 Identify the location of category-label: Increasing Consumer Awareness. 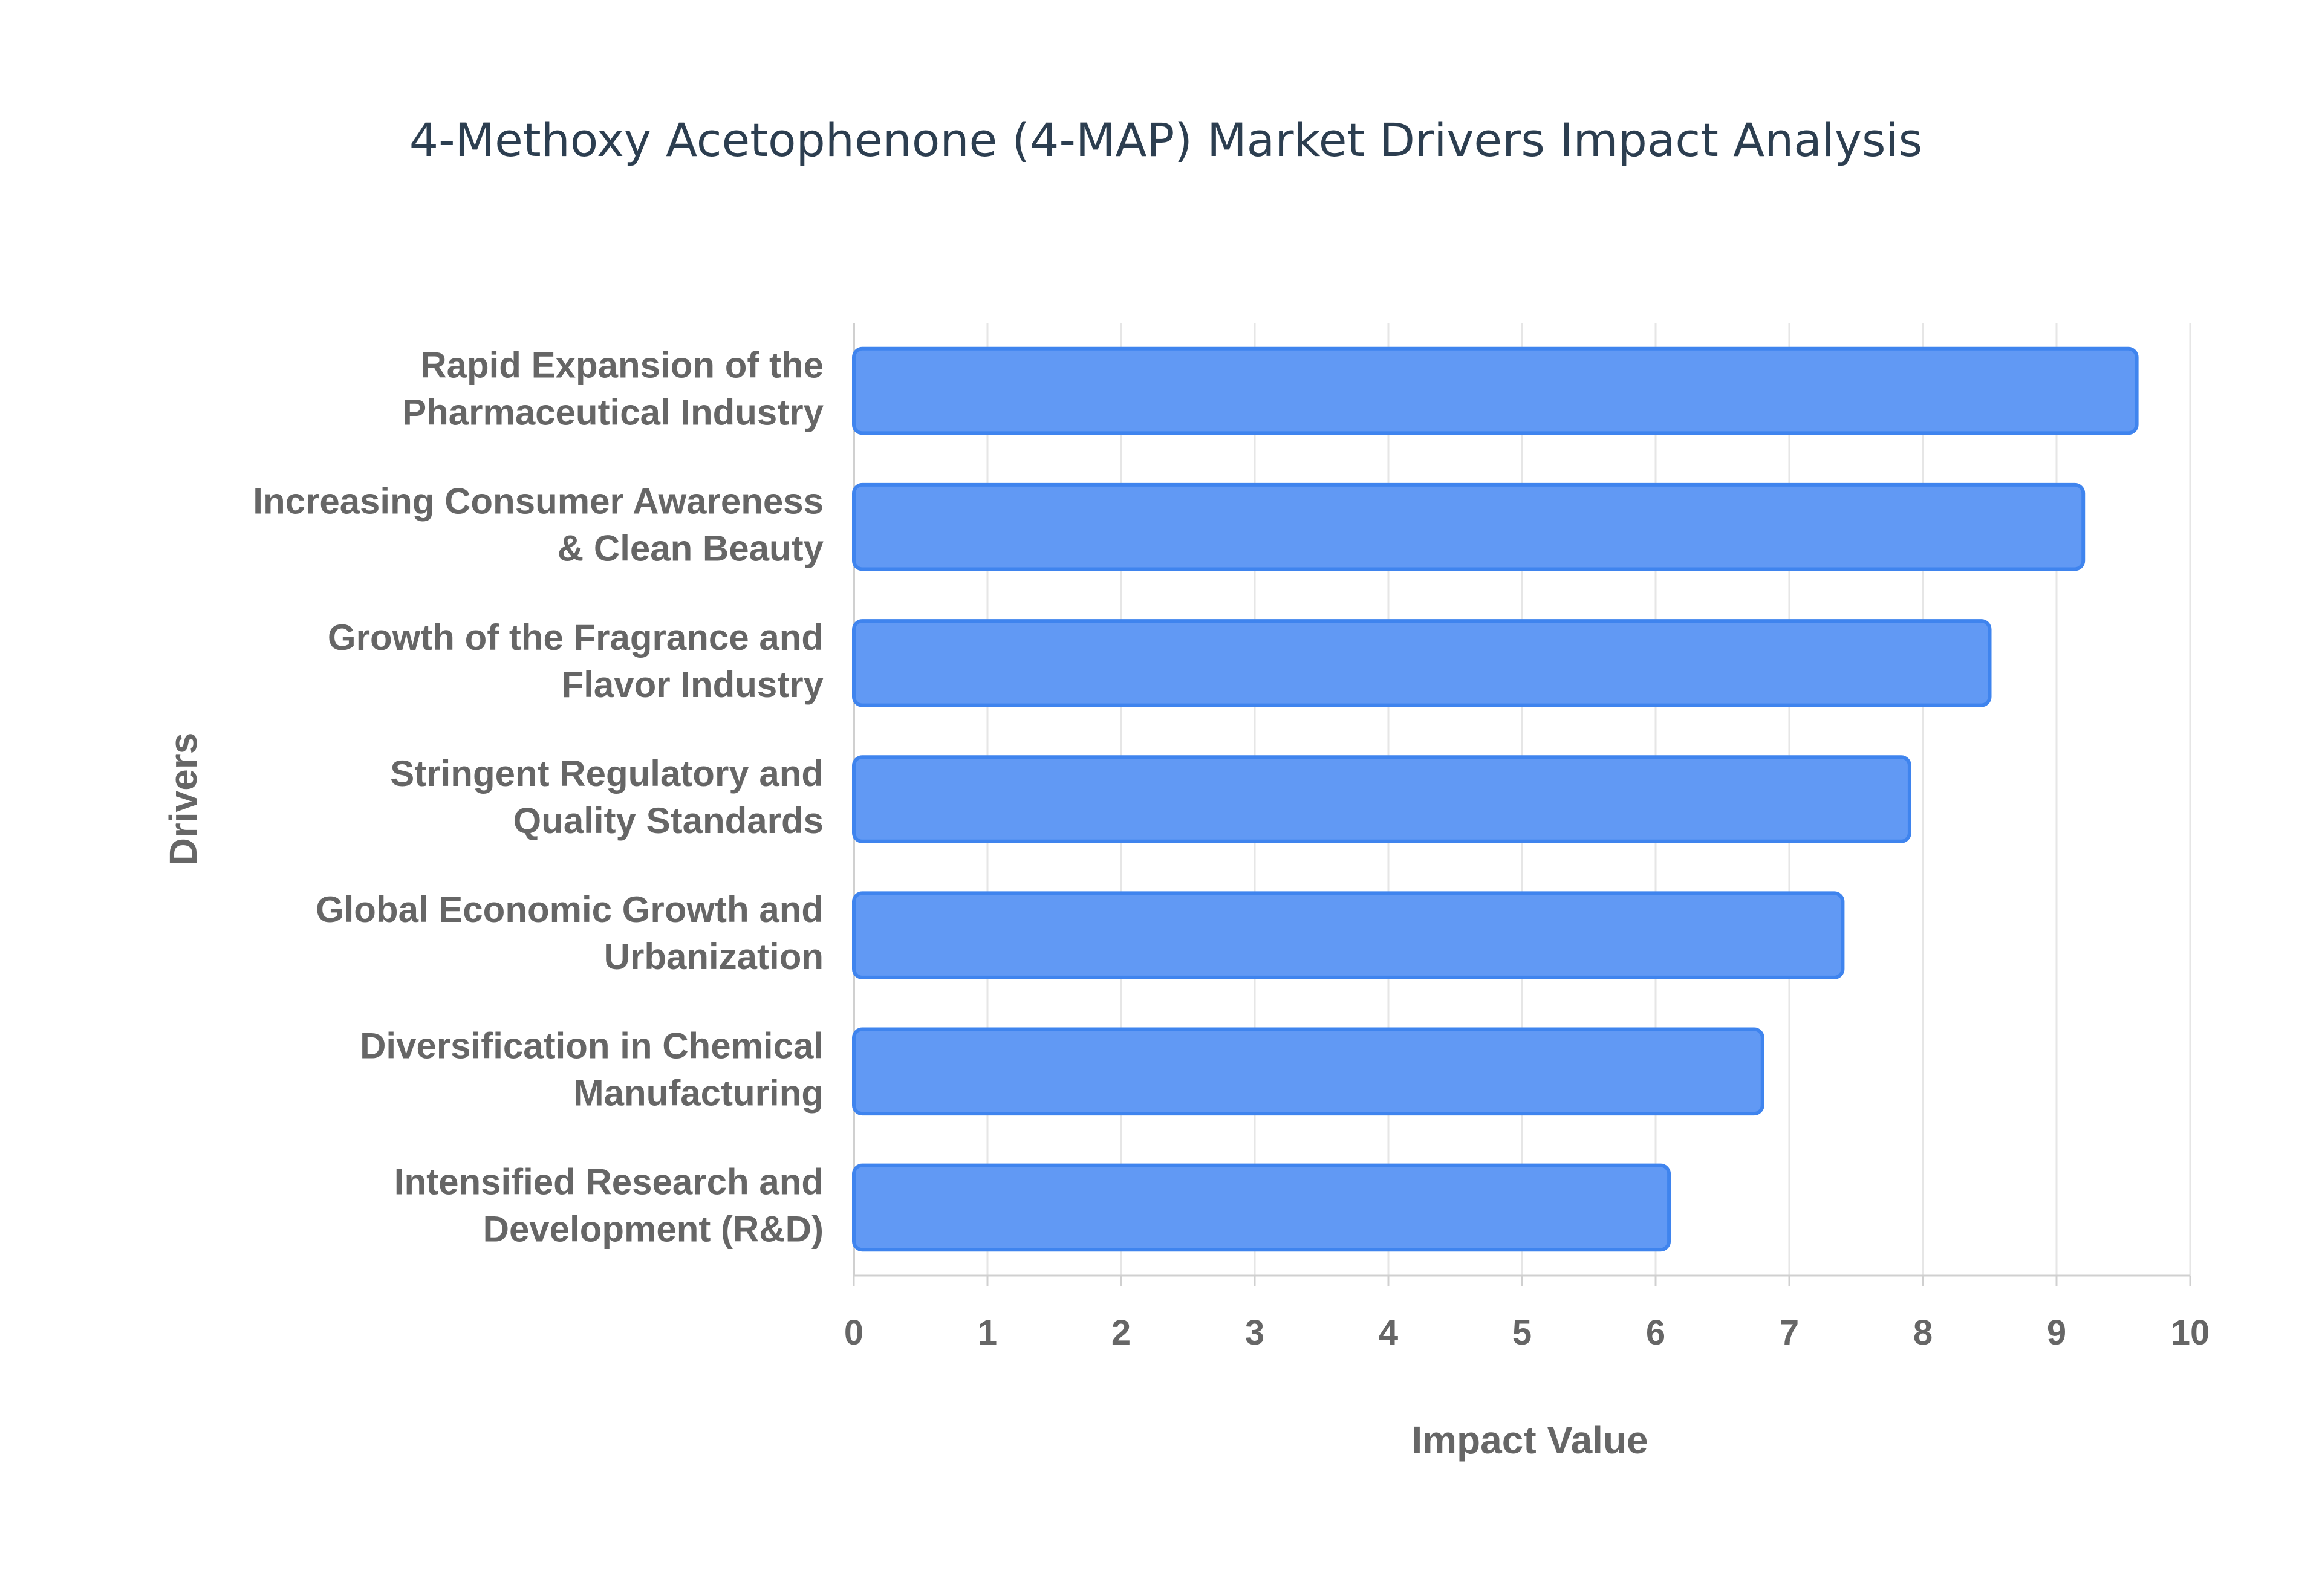
(538, 501).